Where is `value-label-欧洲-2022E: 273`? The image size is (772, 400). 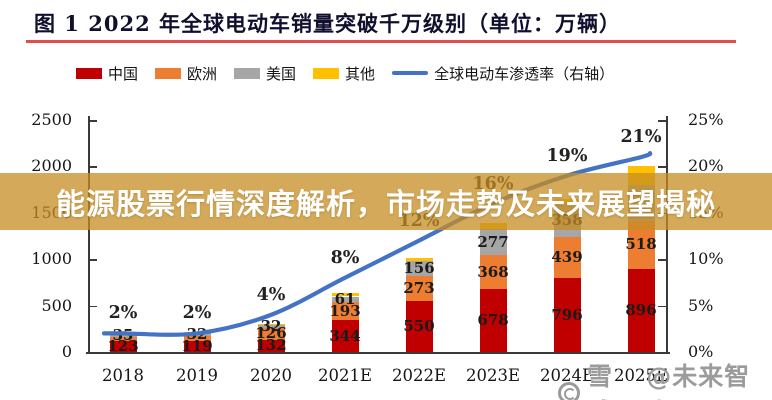 value-label-欧洲-2022E: 273 is located at coordinates (419, 287).